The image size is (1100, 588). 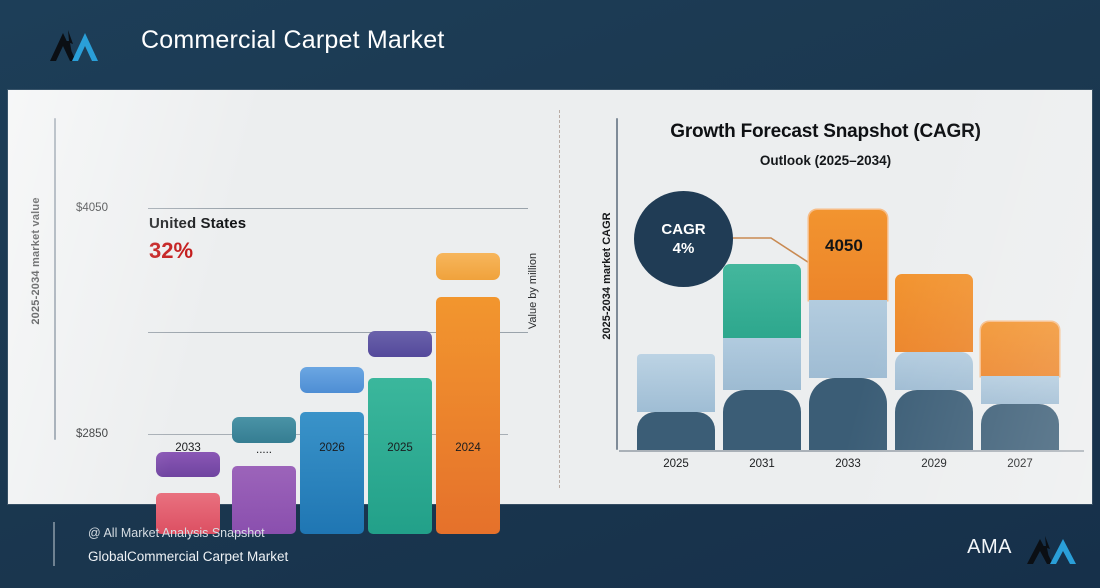 What do you see at coordinates (844, 245) in the screenshot?
I see `bar-value-label-2033: 4050` at bounding box center [844, 245].